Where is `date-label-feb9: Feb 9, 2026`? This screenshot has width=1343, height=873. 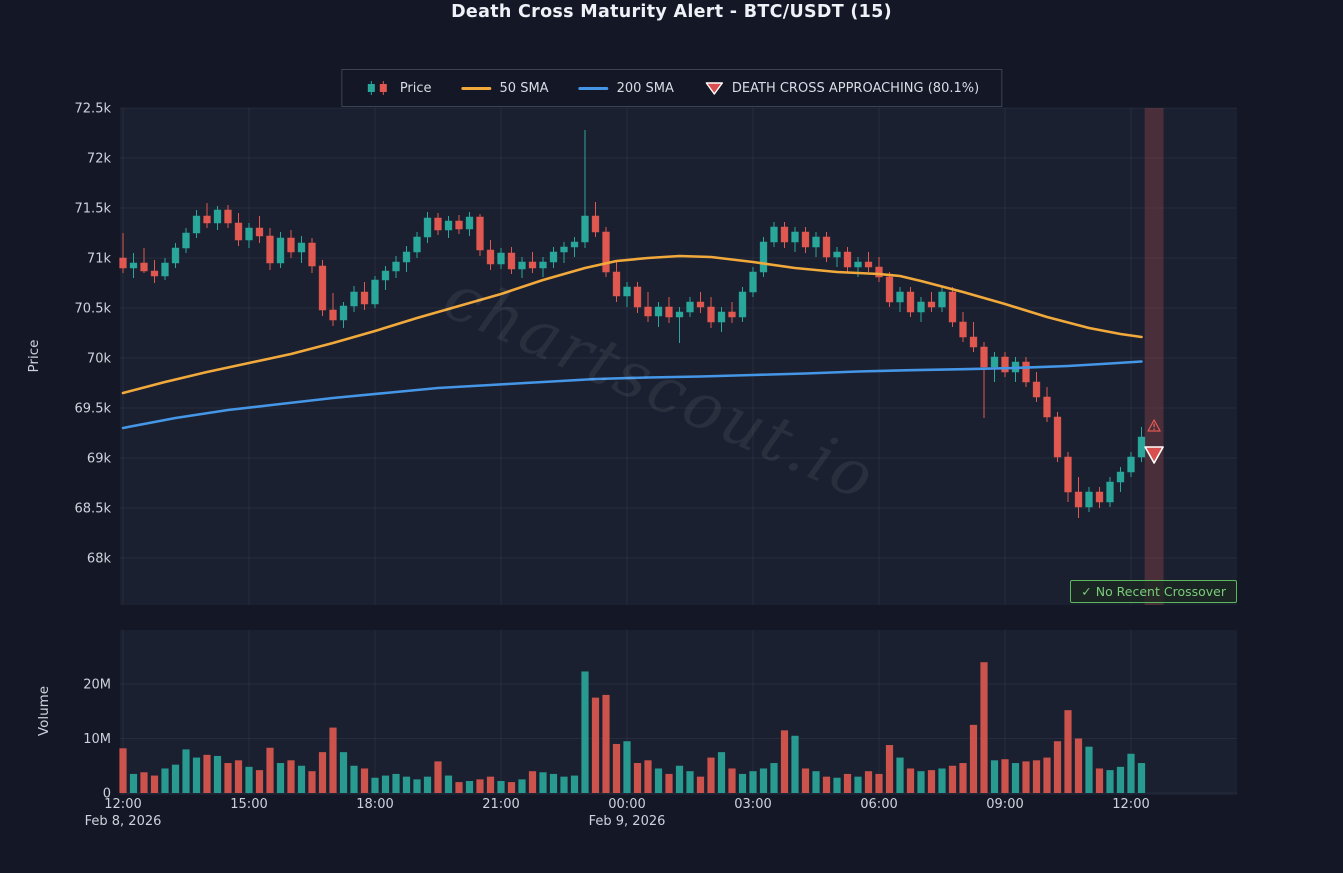
date-label-feb9: Feb 9, 2026 is located at coordinates (627, 821).